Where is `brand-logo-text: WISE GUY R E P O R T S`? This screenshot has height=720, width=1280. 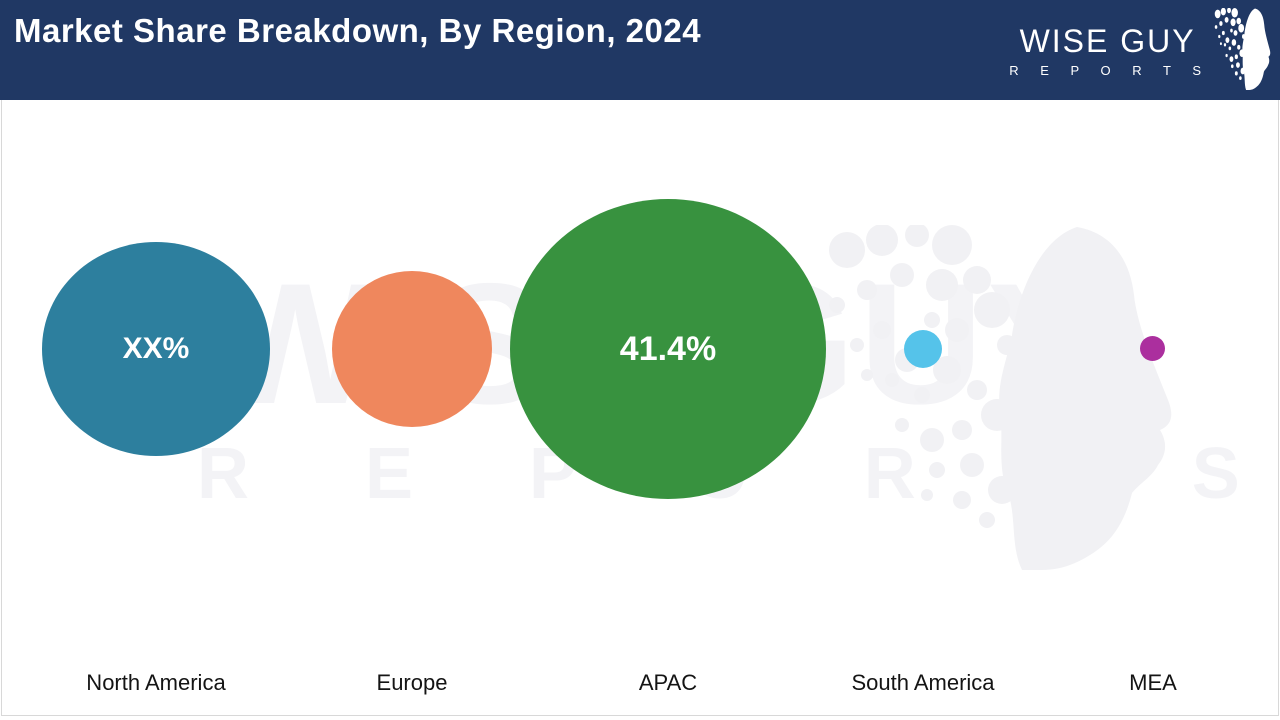 brand-logo-text: WISE GUY R E P O R T S is located at coordinates (1107, 49).